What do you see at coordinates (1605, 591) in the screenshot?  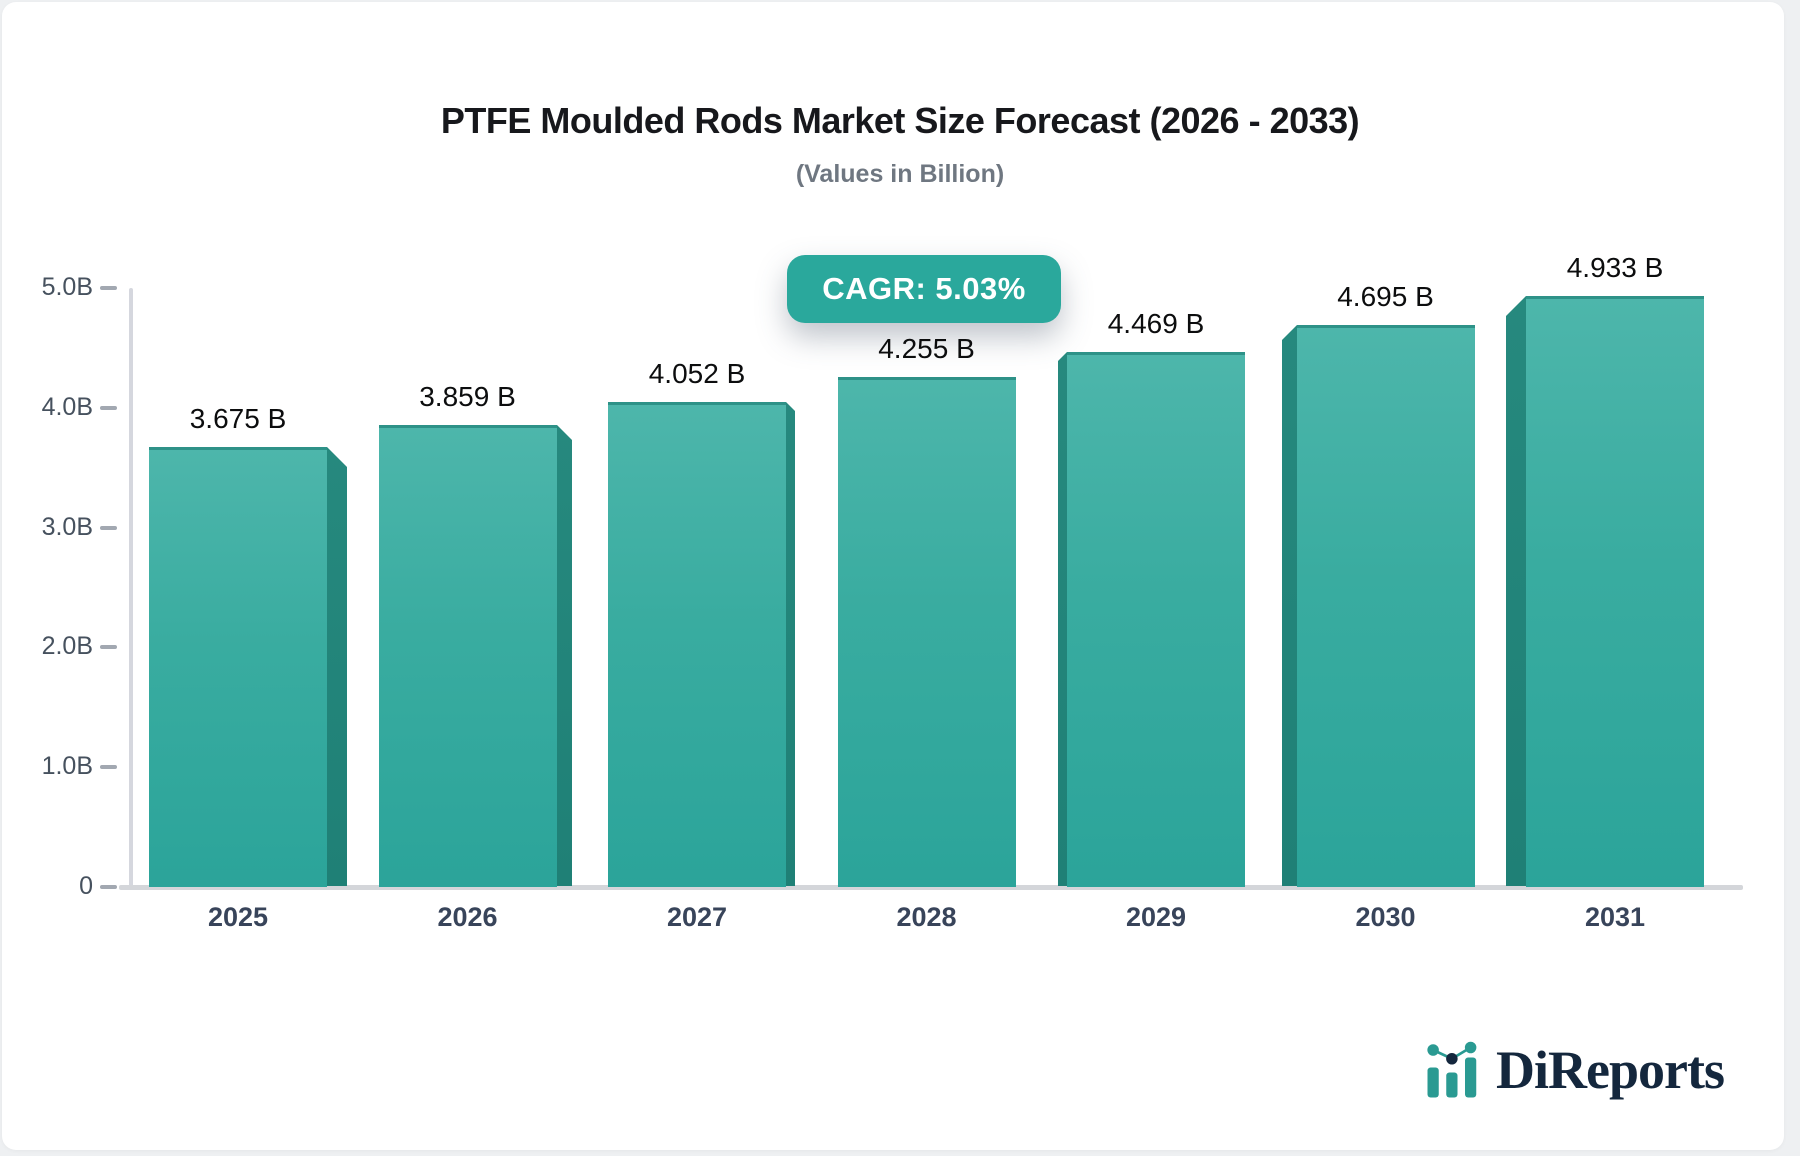 I see `bar-2031` at bounding box center [1605, 591].